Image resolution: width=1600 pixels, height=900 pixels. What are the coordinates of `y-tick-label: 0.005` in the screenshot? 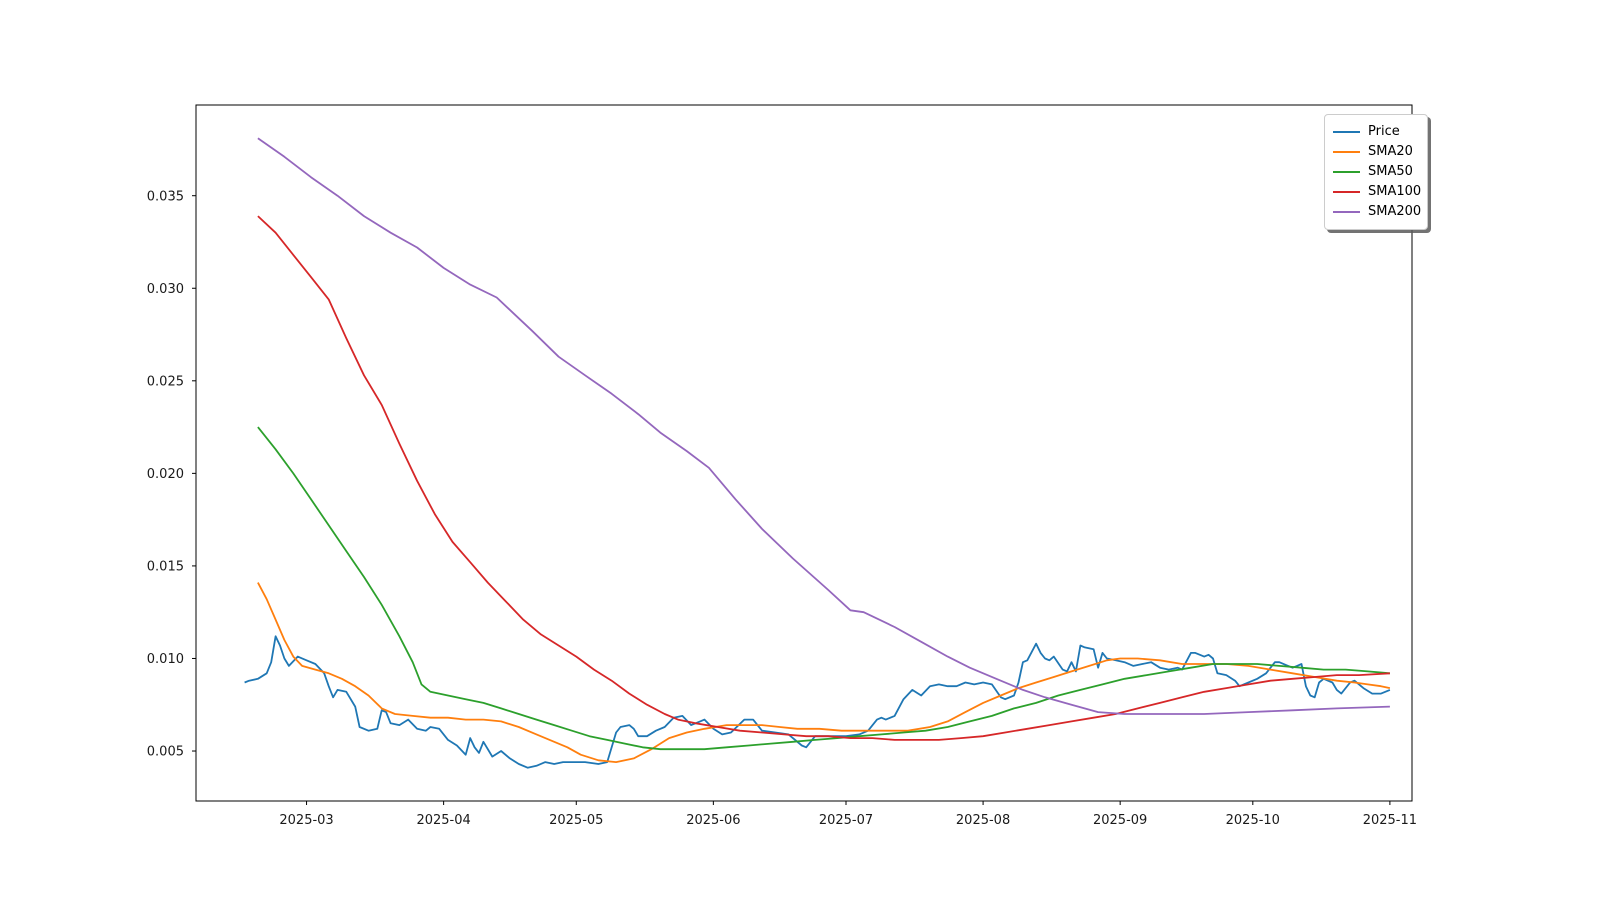 It's located at (165, 752).